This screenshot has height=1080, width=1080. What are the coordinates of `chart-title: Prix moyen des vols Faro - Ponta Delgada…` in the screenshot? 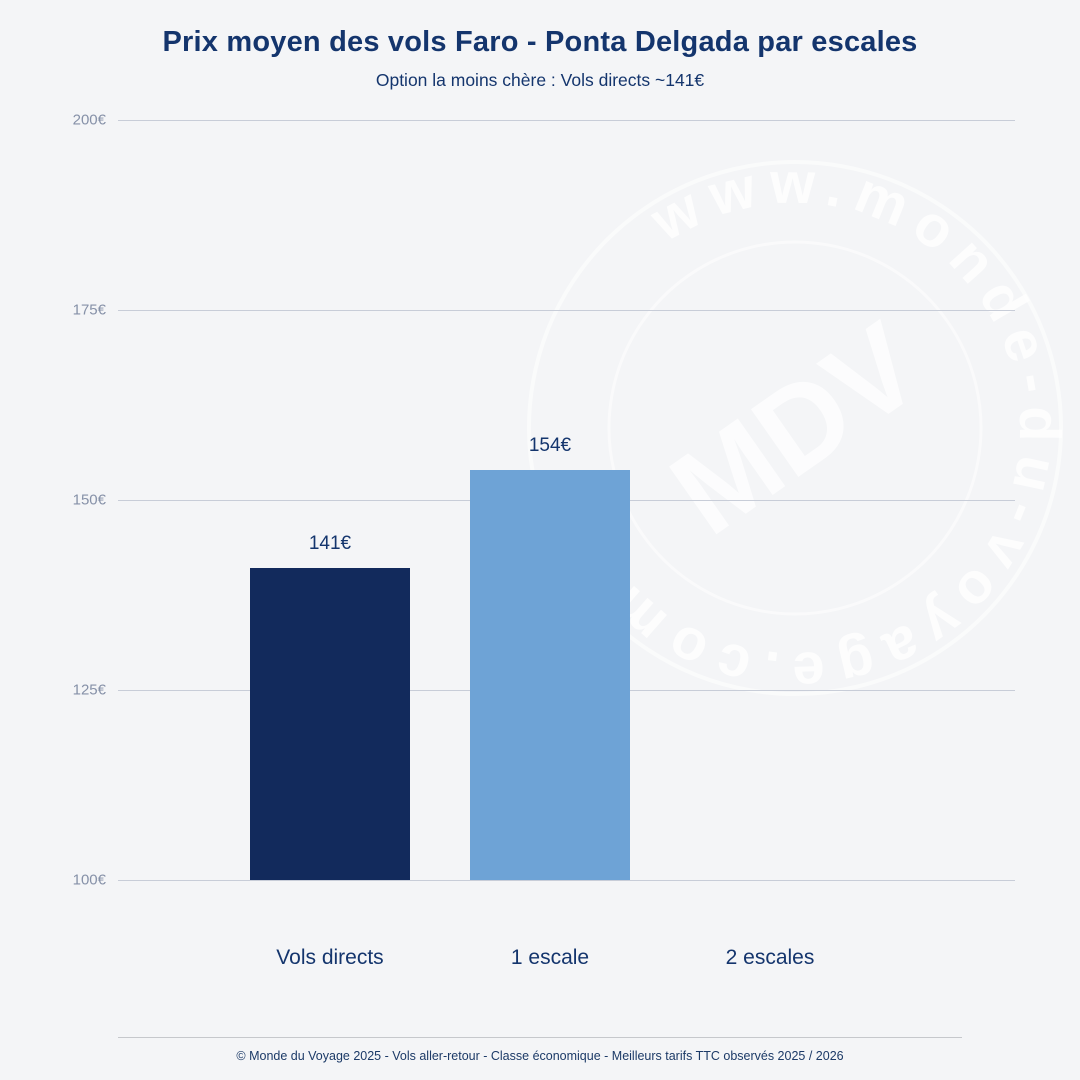 It's located at (540, 42).